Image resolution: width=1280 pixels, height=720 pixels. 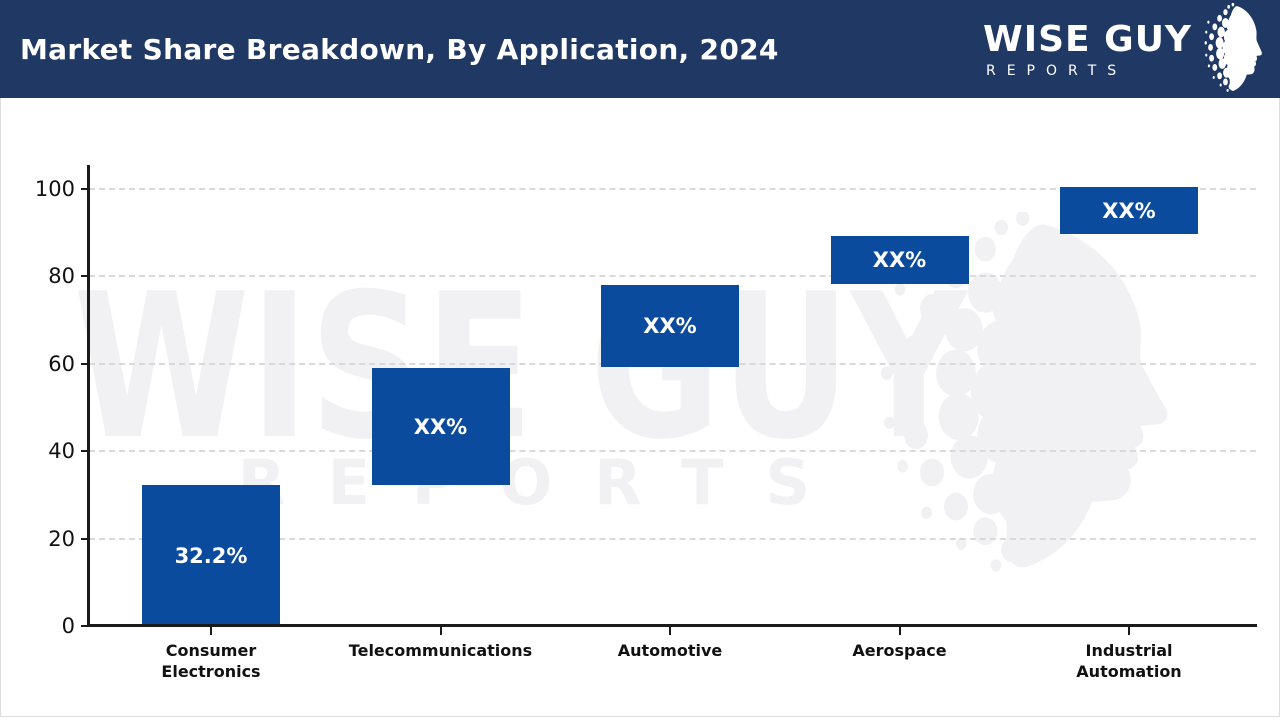 I want to click on y-axis-tick-label-0: 0, so click(x=68, y=626).